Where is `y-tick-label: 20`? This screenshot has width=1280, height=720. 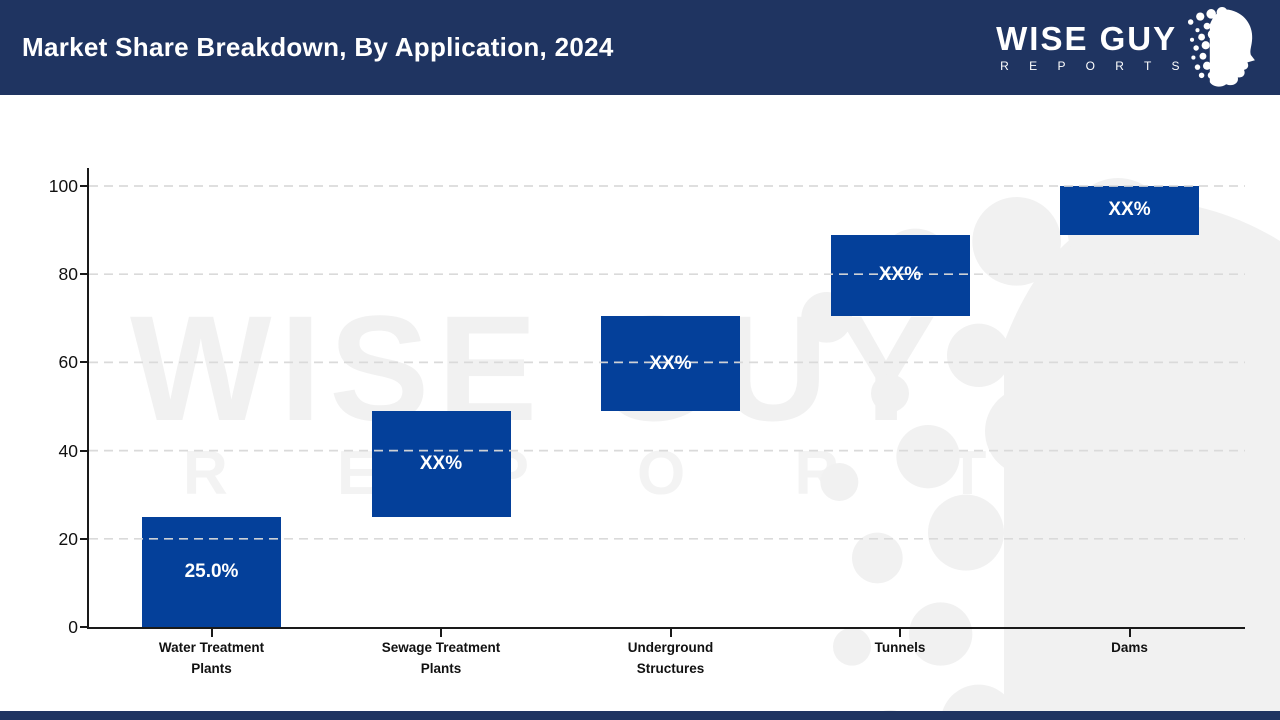 y-tick-label: 20 is located at coordinates (68, 538).